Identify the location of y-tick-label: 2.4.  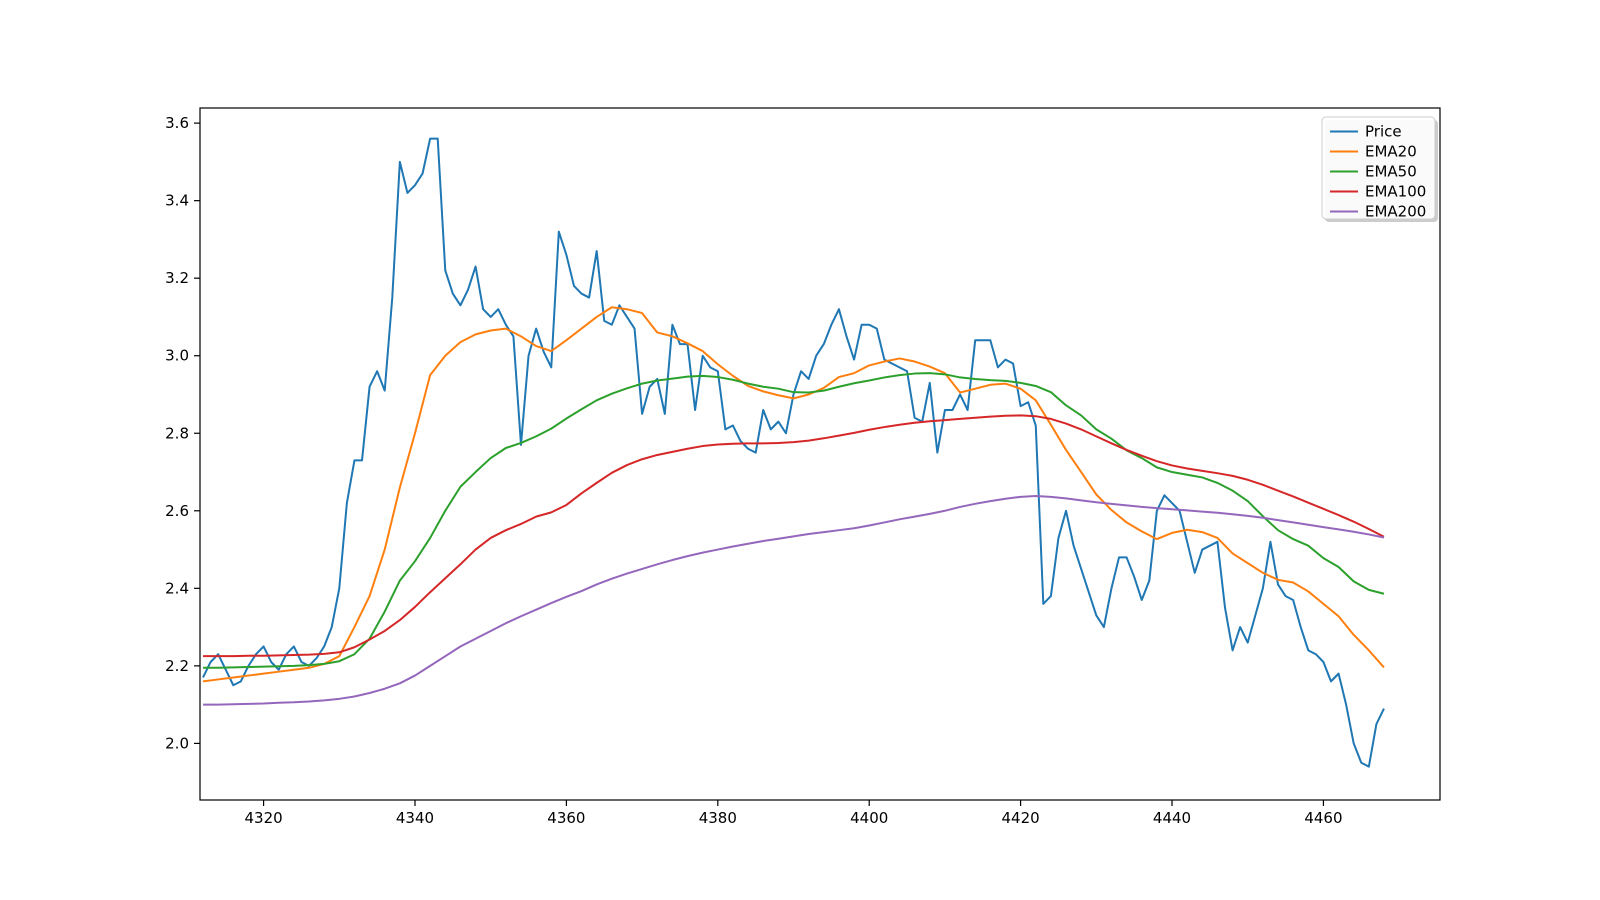
(177, 588).